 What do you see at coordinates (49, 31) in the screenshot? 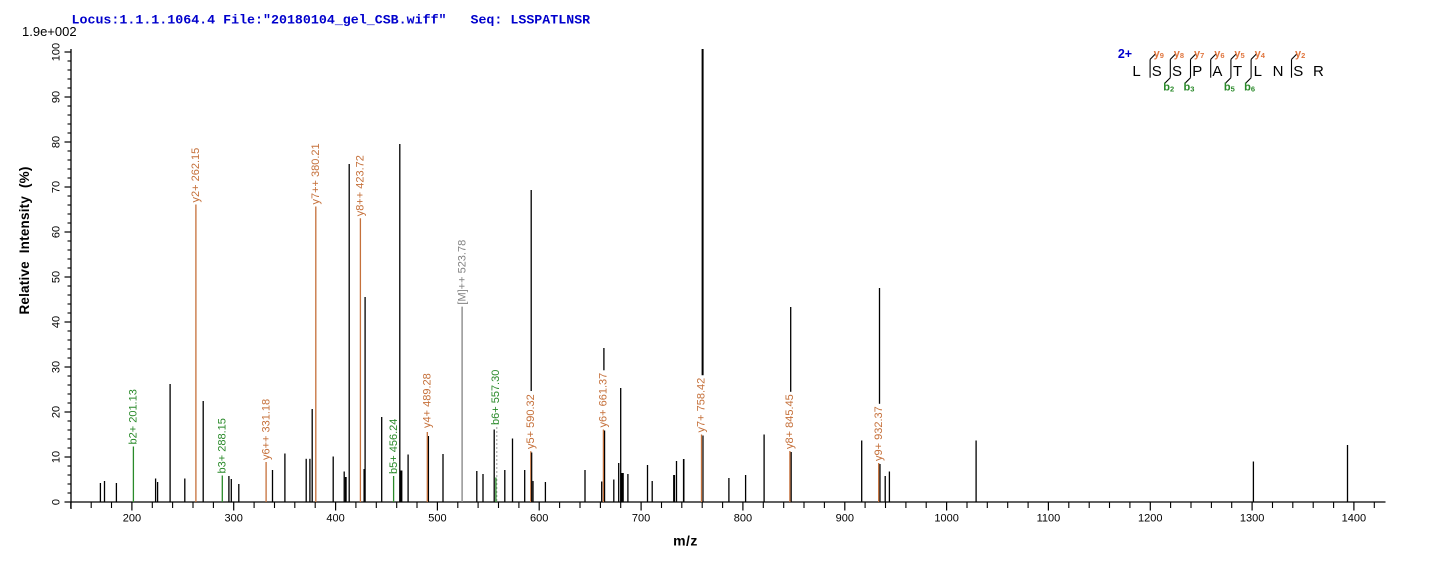
I see `svg-text: 1.9e+002` at bounding box center [49, 31].